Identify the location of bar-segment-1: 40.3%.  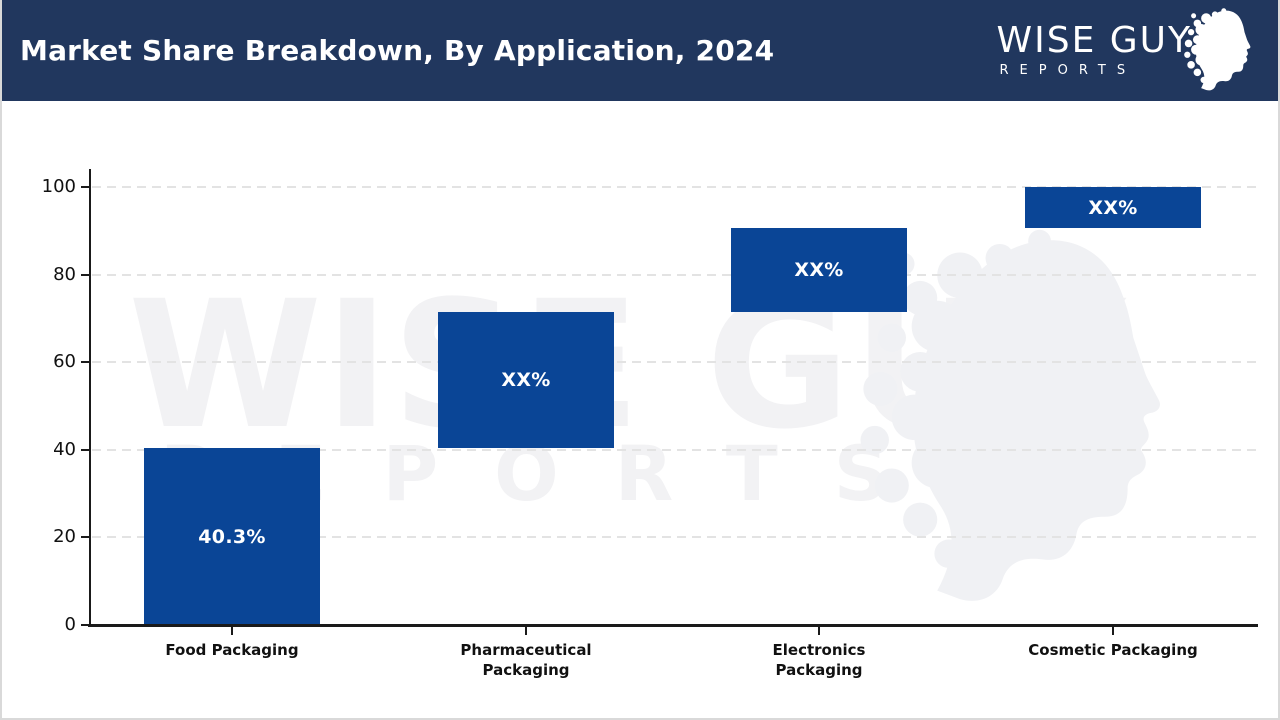
(232, 536).